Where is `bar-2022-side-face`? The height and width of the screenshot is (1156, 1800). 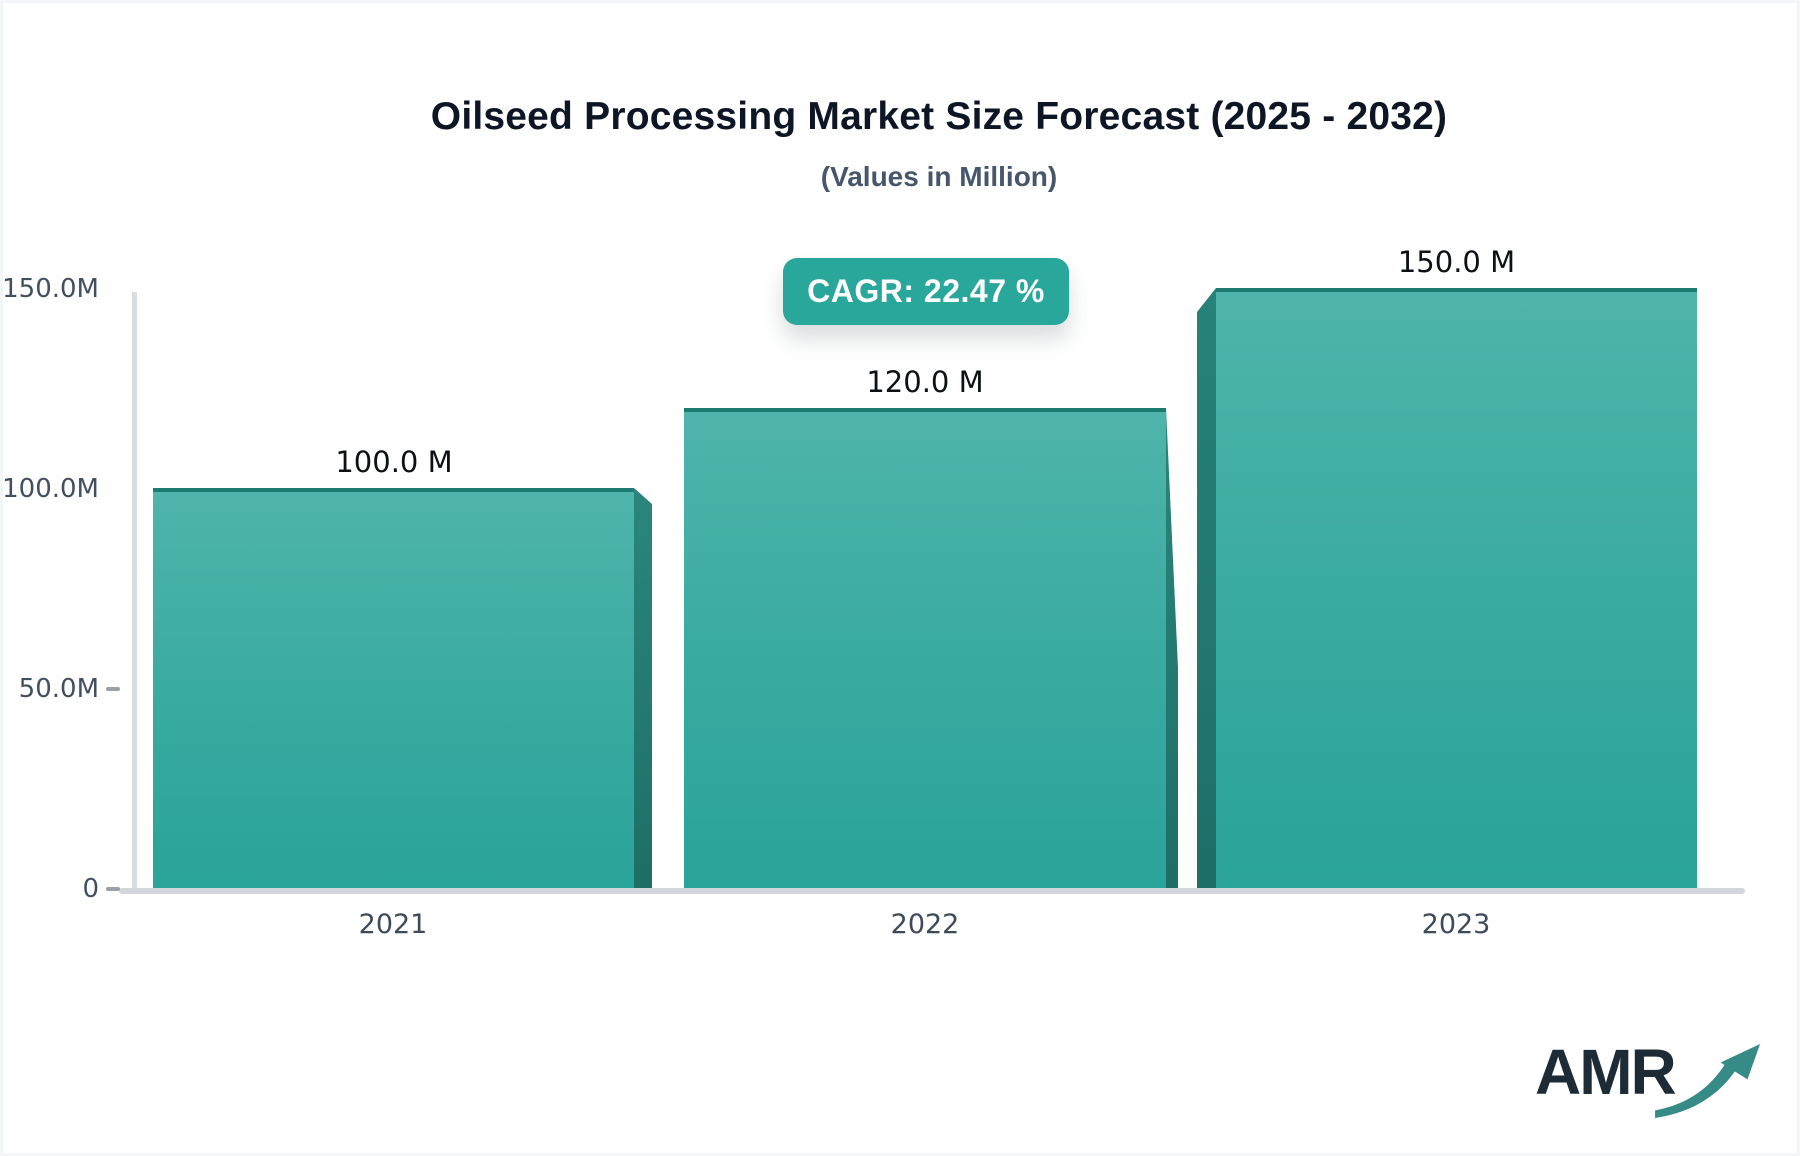
bar-2022-side-face is located at coordinates (1172, 648).